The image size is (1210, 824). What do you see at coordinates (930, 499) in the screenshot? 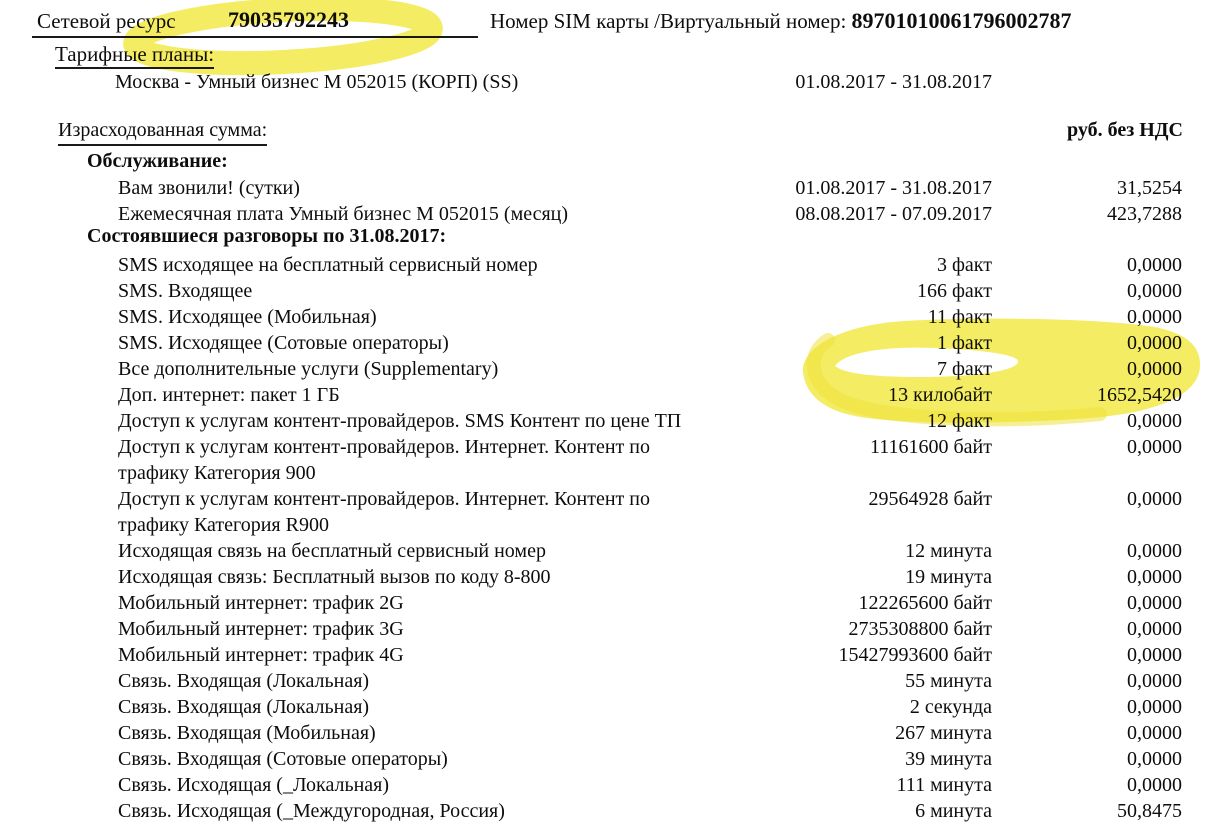
I see `usage-row-quantity: 29564928 байт` at bounding box center [930, 499].